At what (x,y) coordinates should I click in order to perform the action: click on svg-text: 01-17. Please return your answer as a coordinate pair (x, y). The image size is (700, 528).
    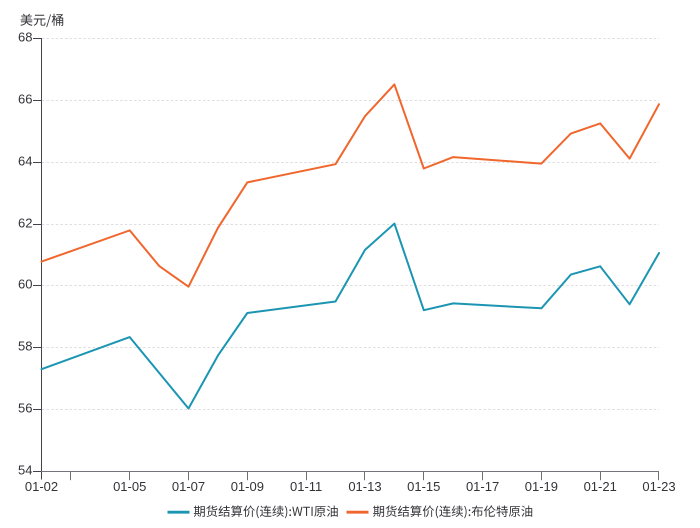
    Looking at the image, I should click on (482, 486).